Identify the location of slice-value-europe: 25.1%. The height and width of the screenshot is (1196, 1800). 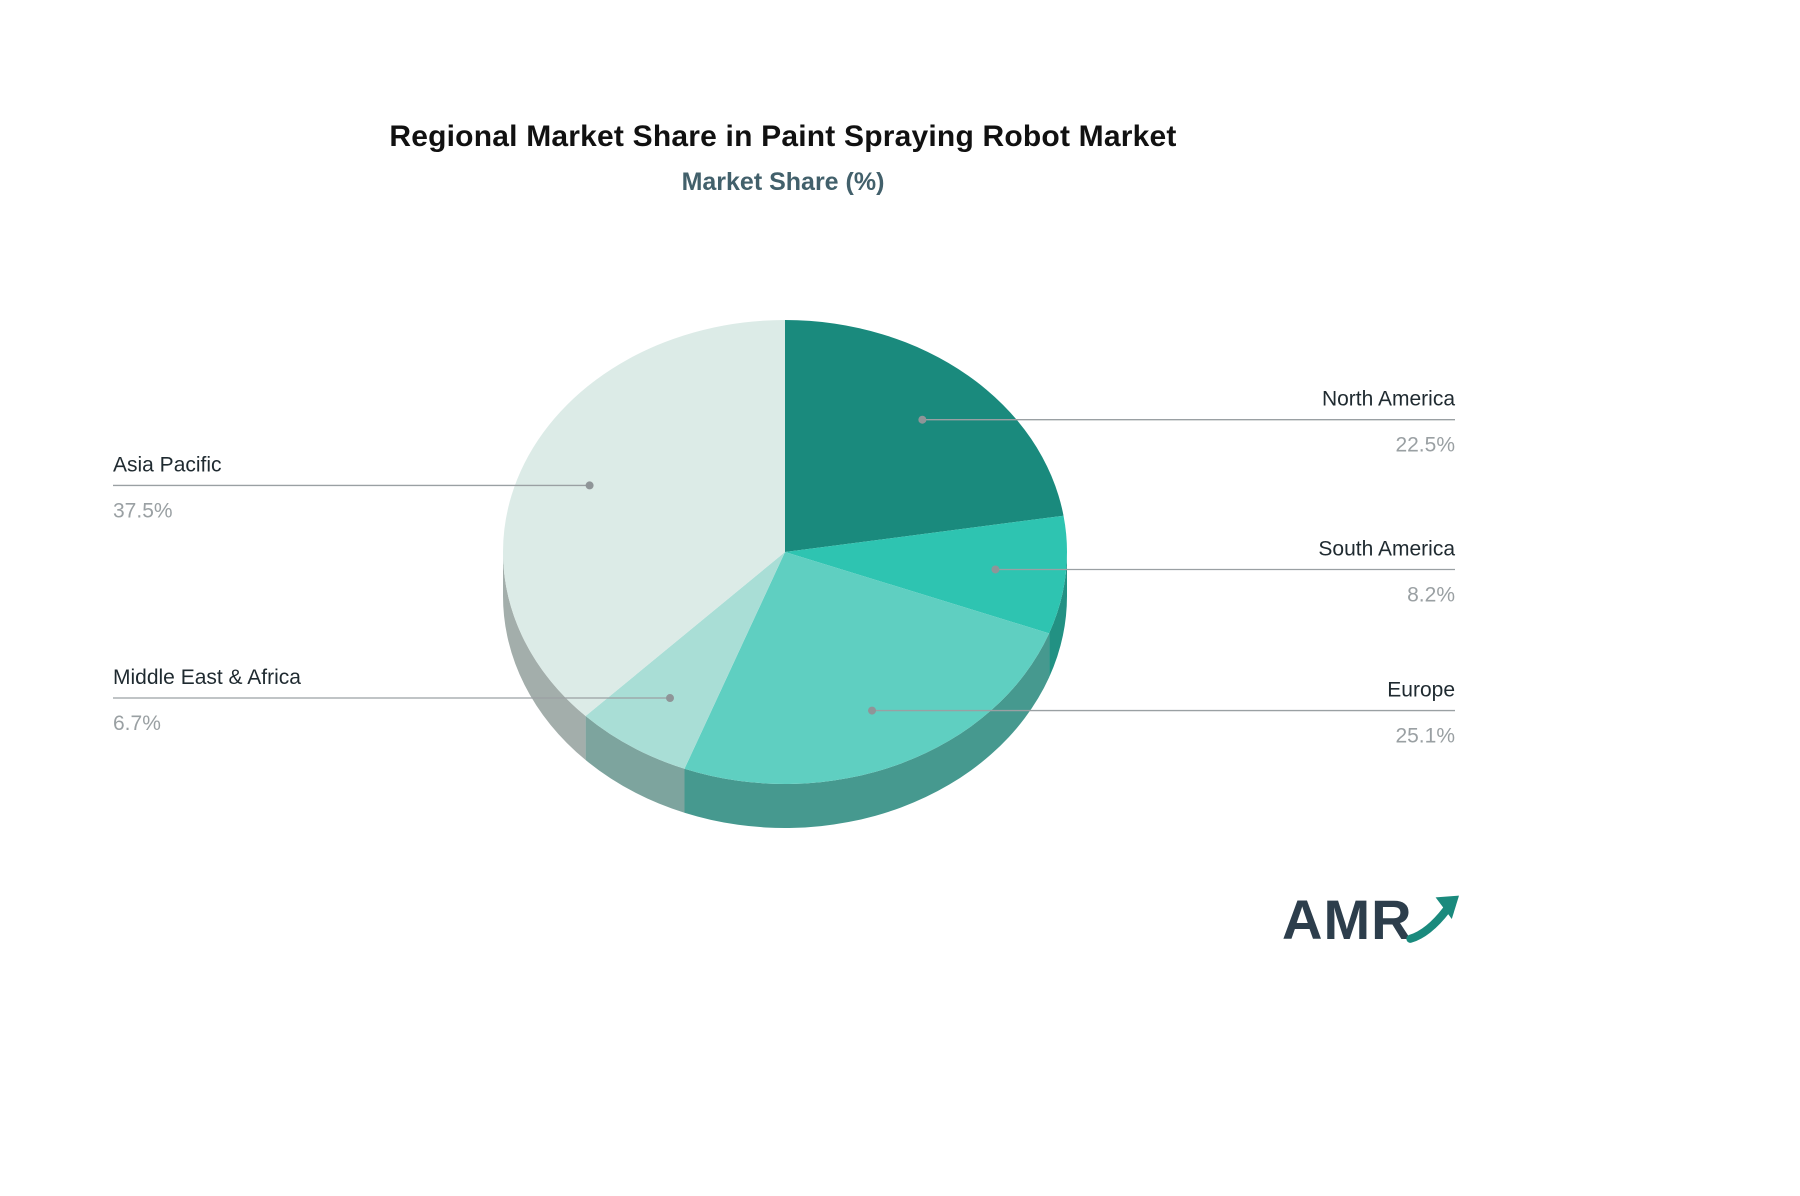
(1425, 736).